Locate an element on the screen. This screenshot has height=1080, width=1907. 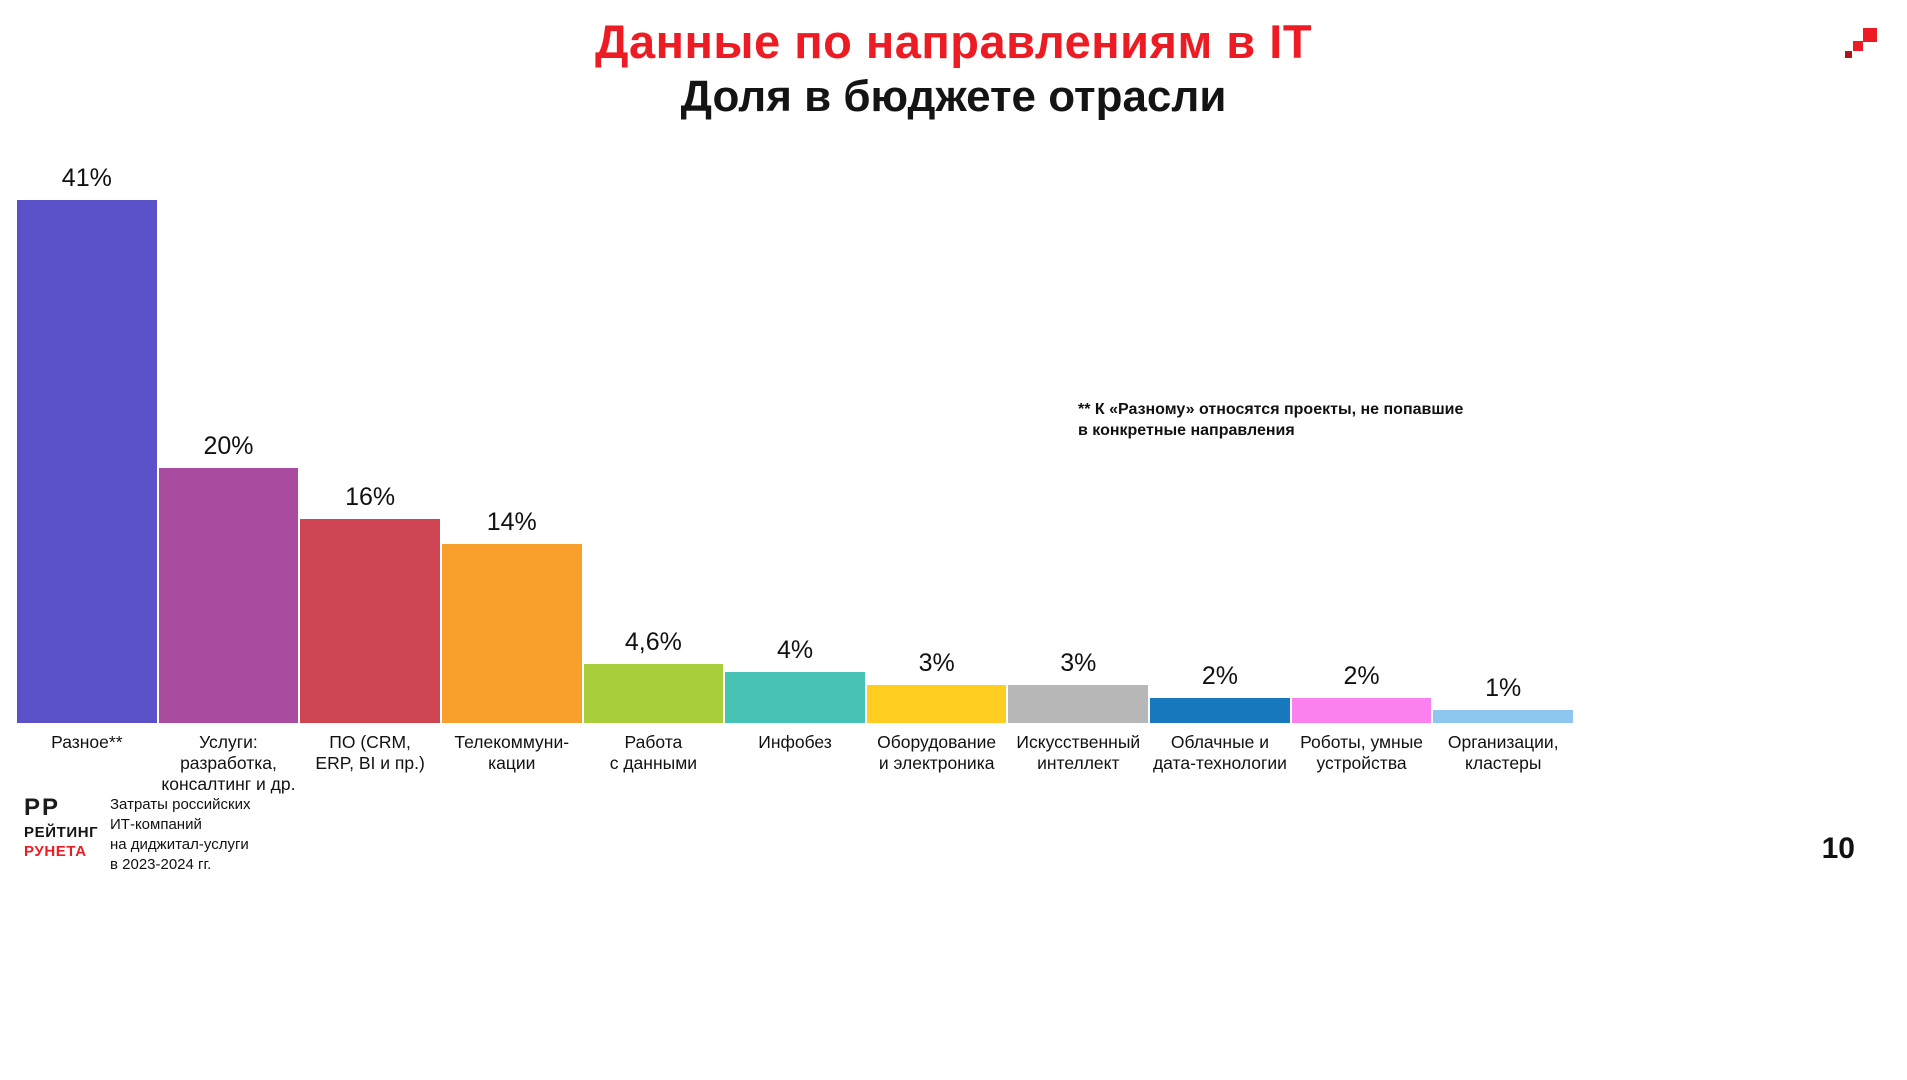
bar-value-label: 1% is located at coordinates (1503, 688).